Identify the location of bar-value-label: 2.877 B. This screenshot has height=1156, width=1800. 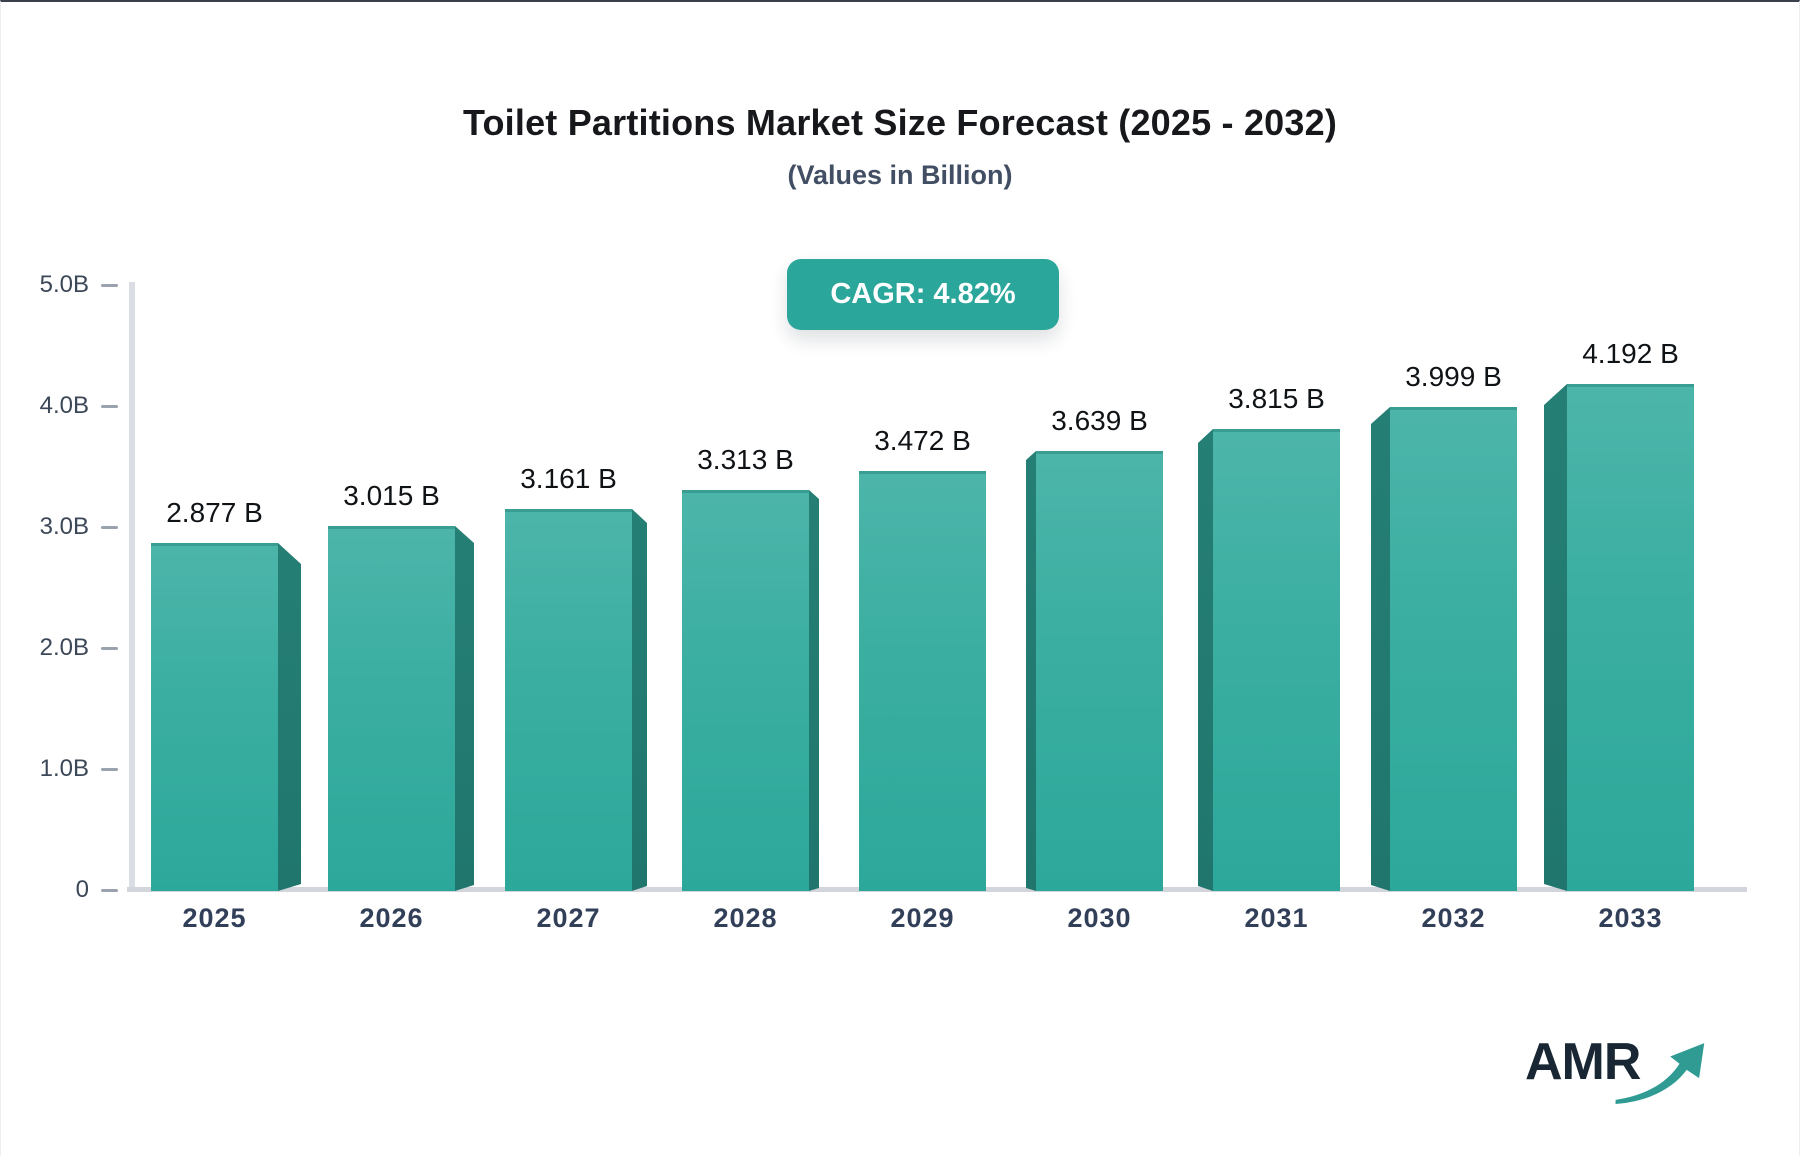
(214, 512).